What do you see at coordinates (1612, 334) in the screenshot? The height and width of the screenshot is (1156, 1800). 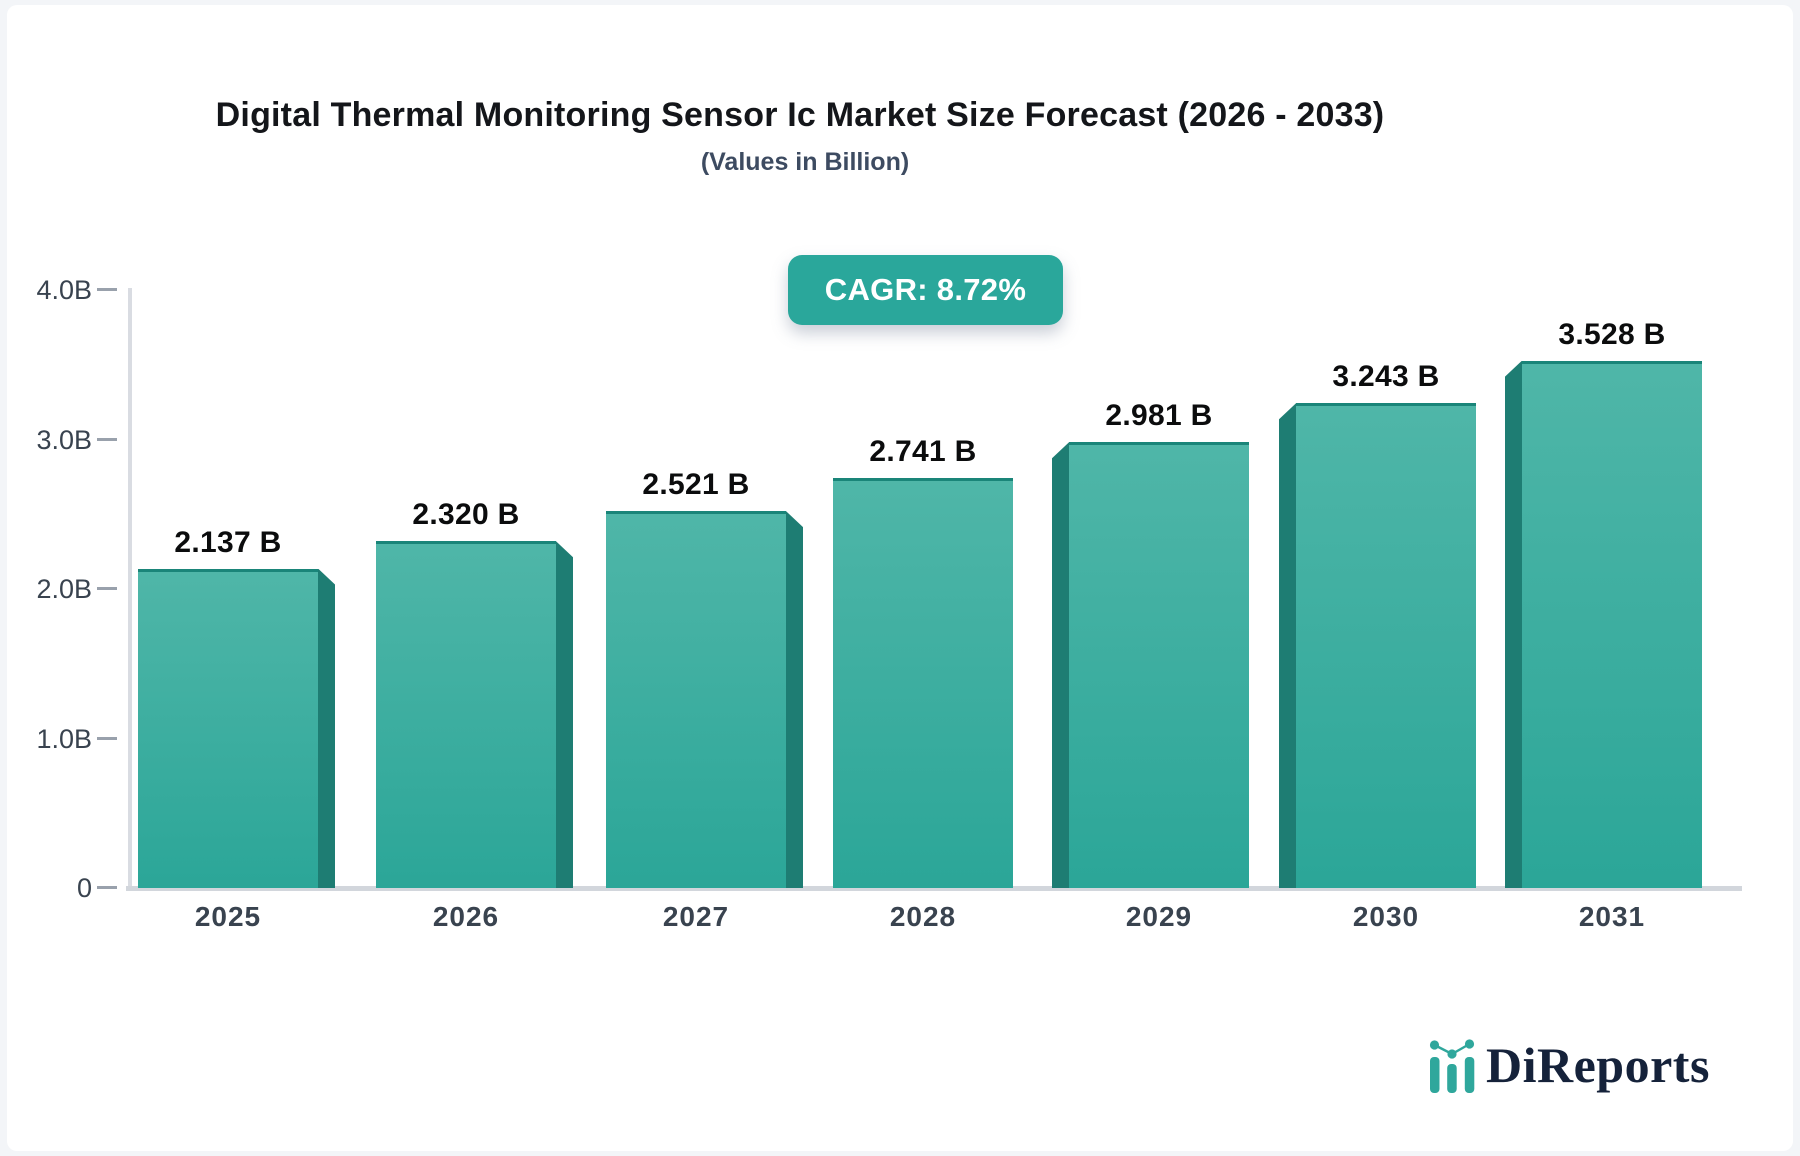 I see `bar-value-label: 3.528 B` at bounding box center [1612, 334].